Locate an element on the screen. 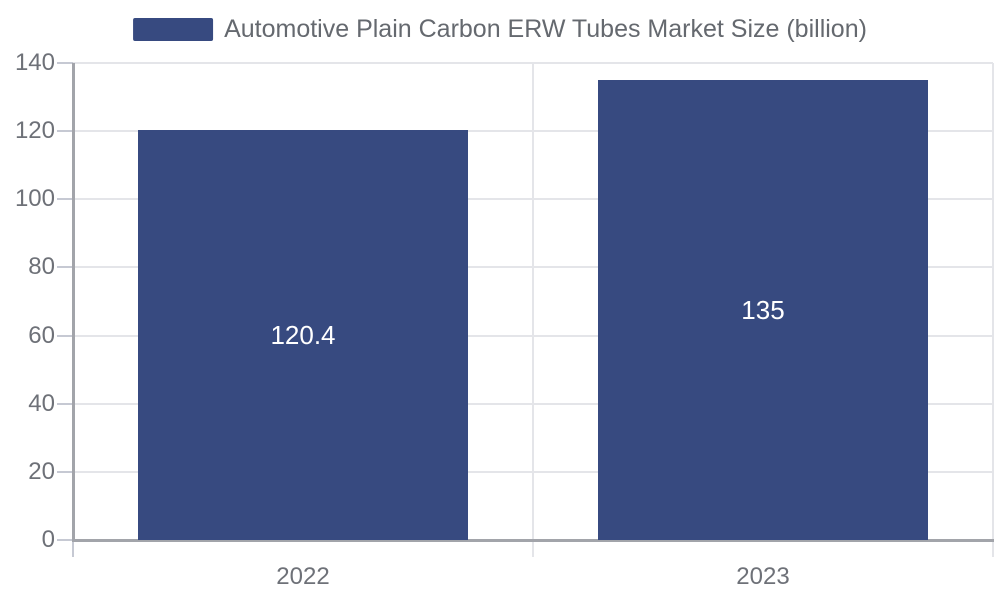 The height and width of the screenshot is (600, 1000). bar-value-label: 120.4 is located at coordinates (303, 334).